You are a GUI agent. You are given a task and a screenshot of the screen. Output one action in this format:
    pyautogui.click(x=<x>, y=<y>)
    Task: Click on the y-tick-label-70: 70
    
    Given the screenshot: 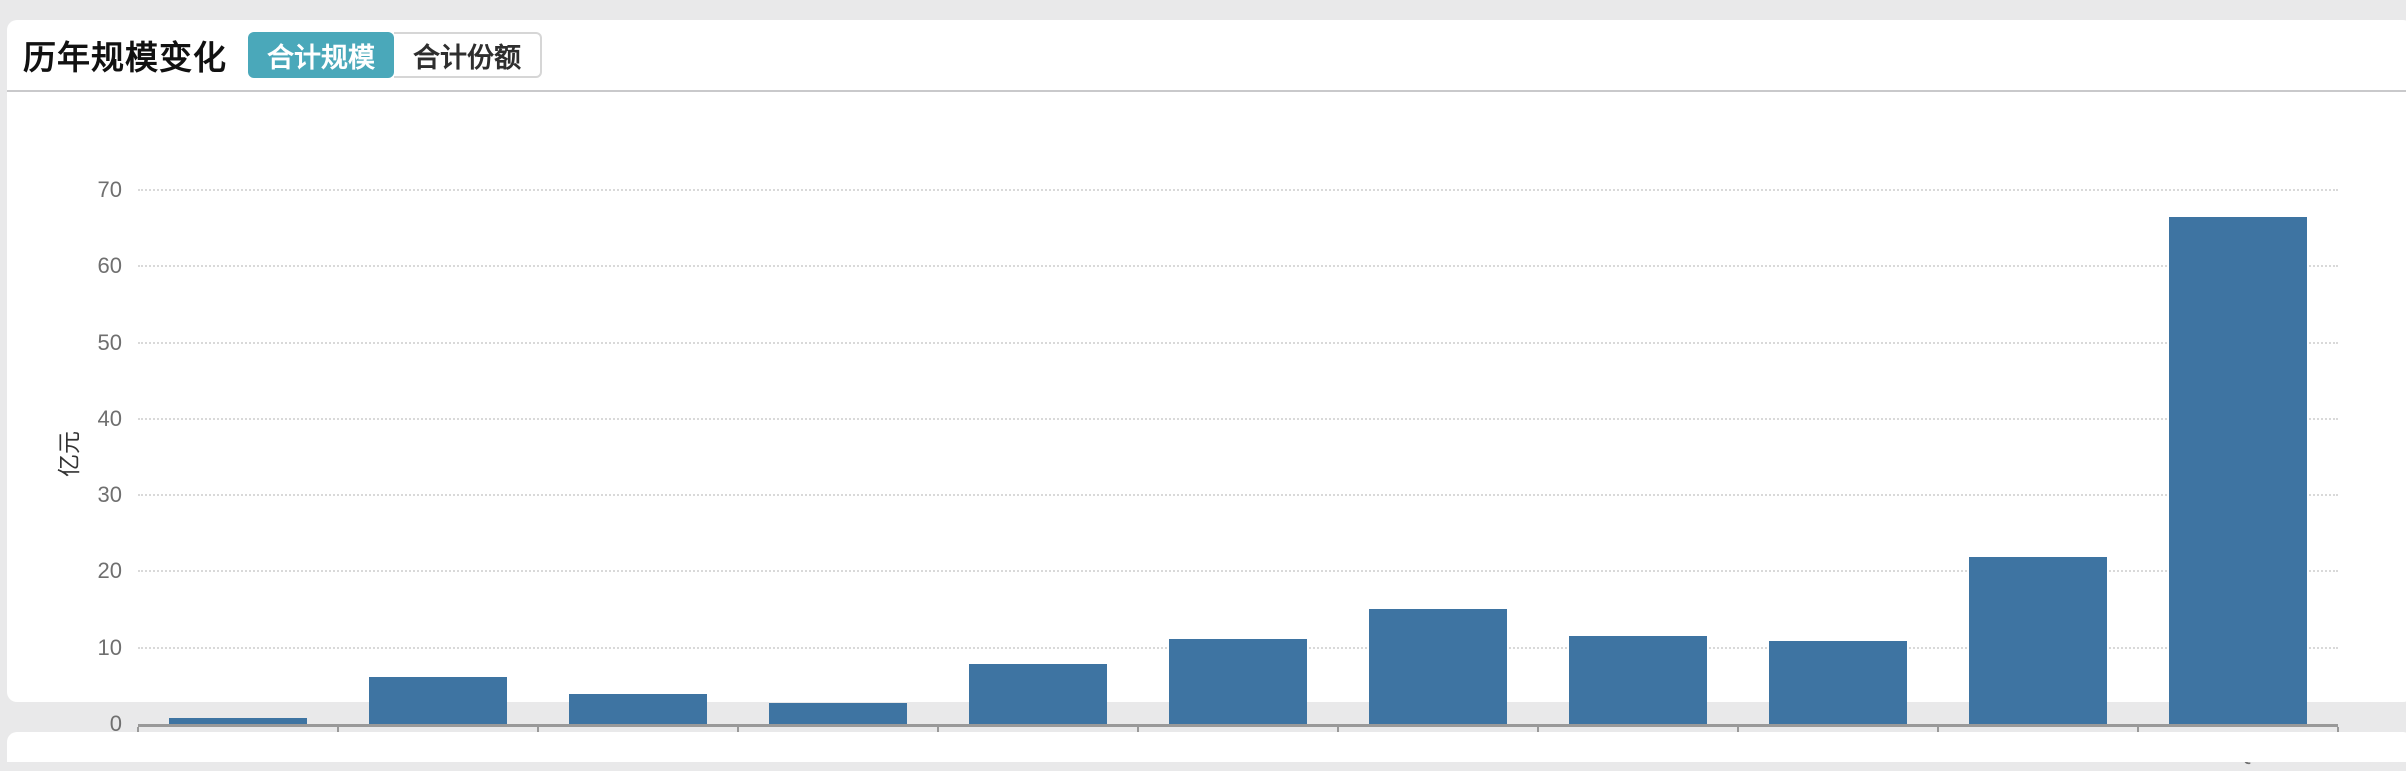 What is the action you would take?
    pyautogui.click(x=109, y=189)
    